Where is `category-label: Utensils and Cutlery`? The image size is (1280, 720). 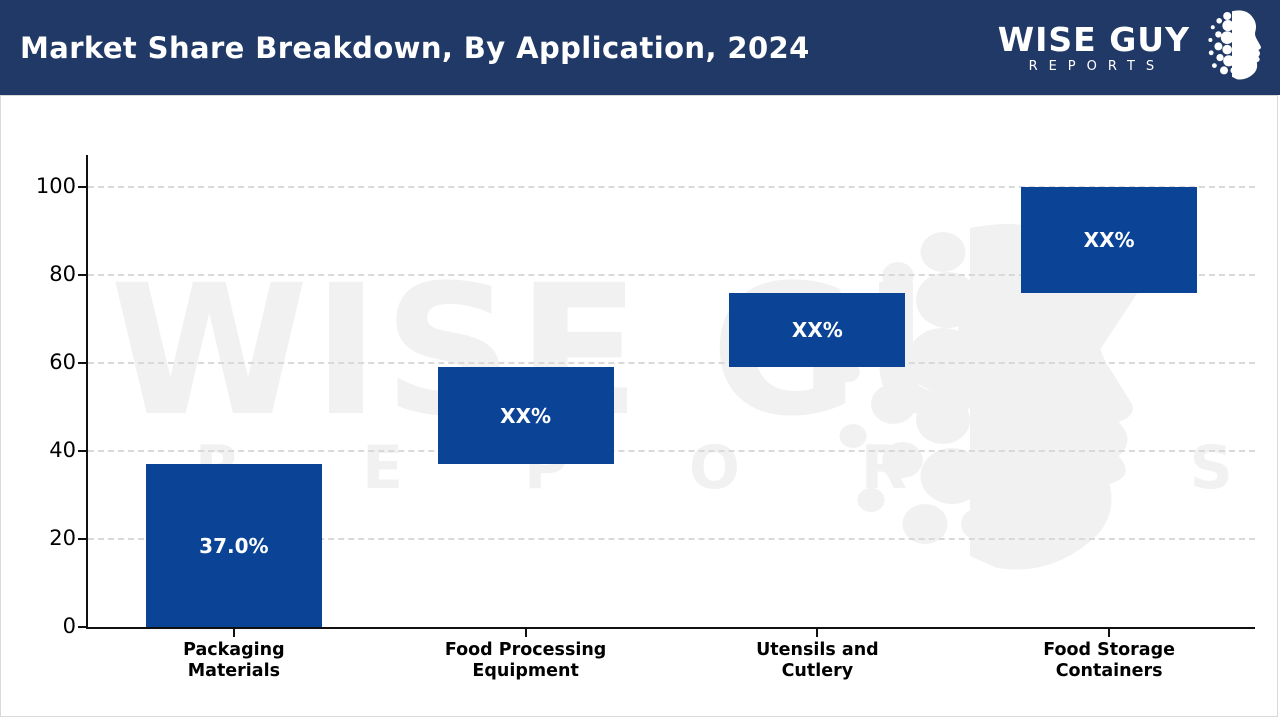
category-label: Utensils and Cutlery is located at coordinates (817, 661).